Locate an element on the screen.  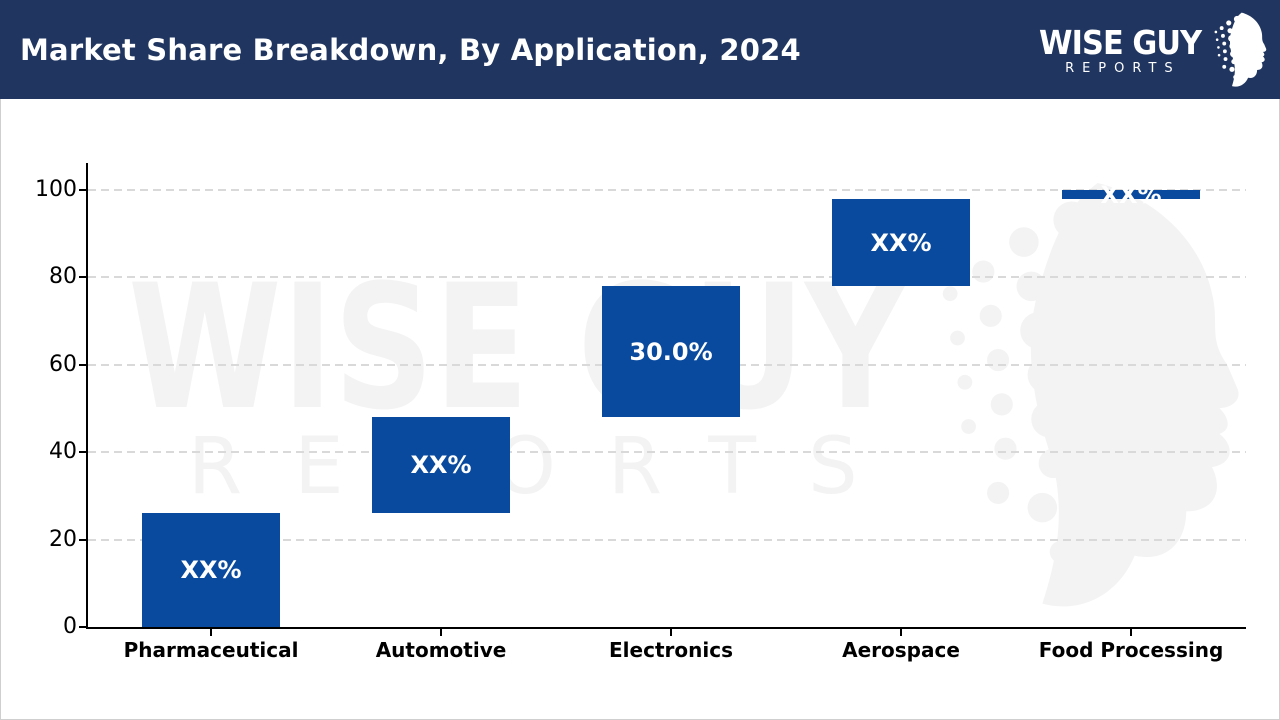
bar-label-food-processing: XX% is located at coordinates (1131, 194).